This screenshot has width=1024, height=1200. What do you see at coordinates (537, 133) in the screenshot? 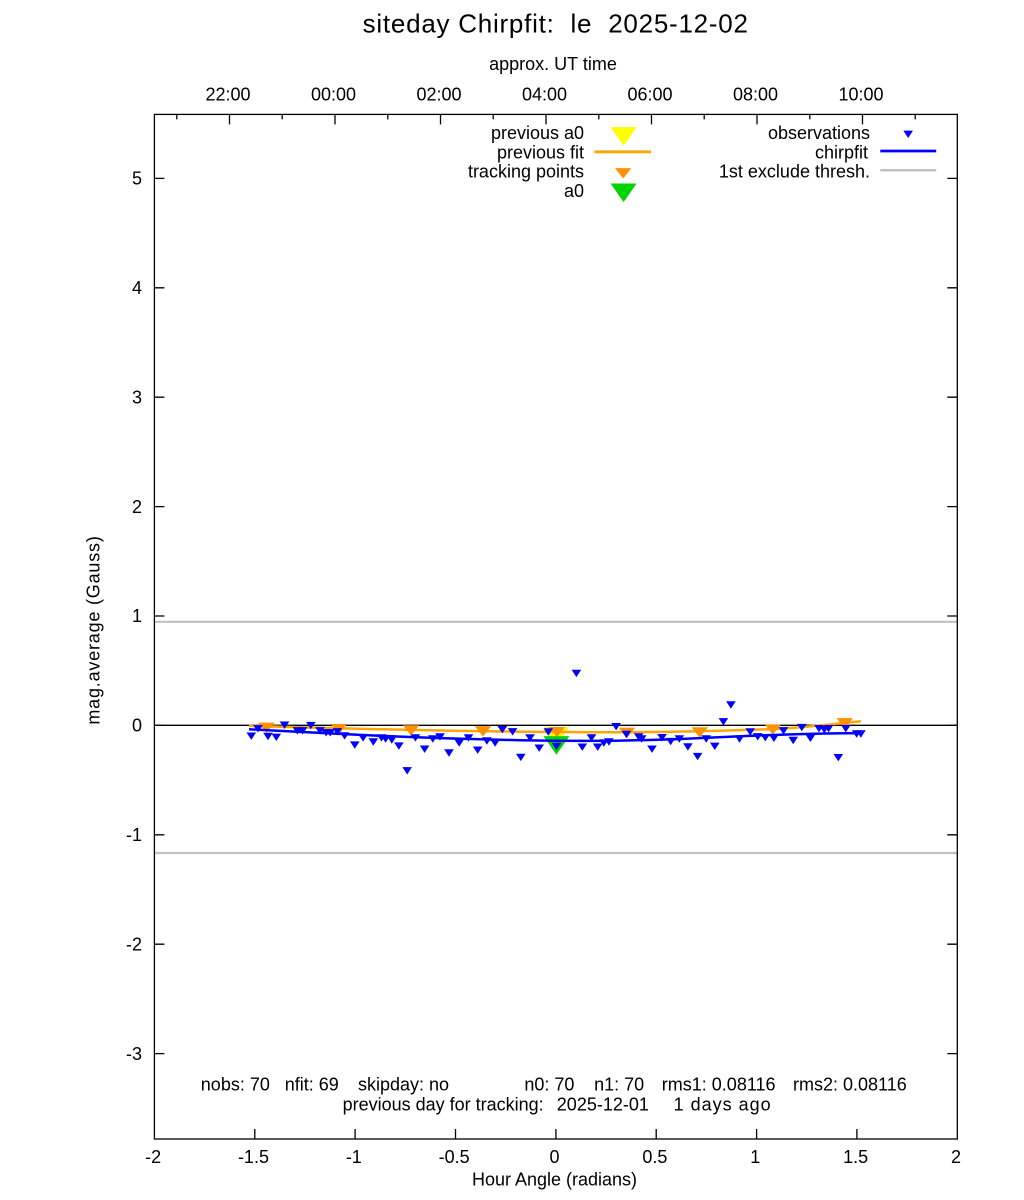
I see `svg-text: previous a0` at bounding box center [537, 133].